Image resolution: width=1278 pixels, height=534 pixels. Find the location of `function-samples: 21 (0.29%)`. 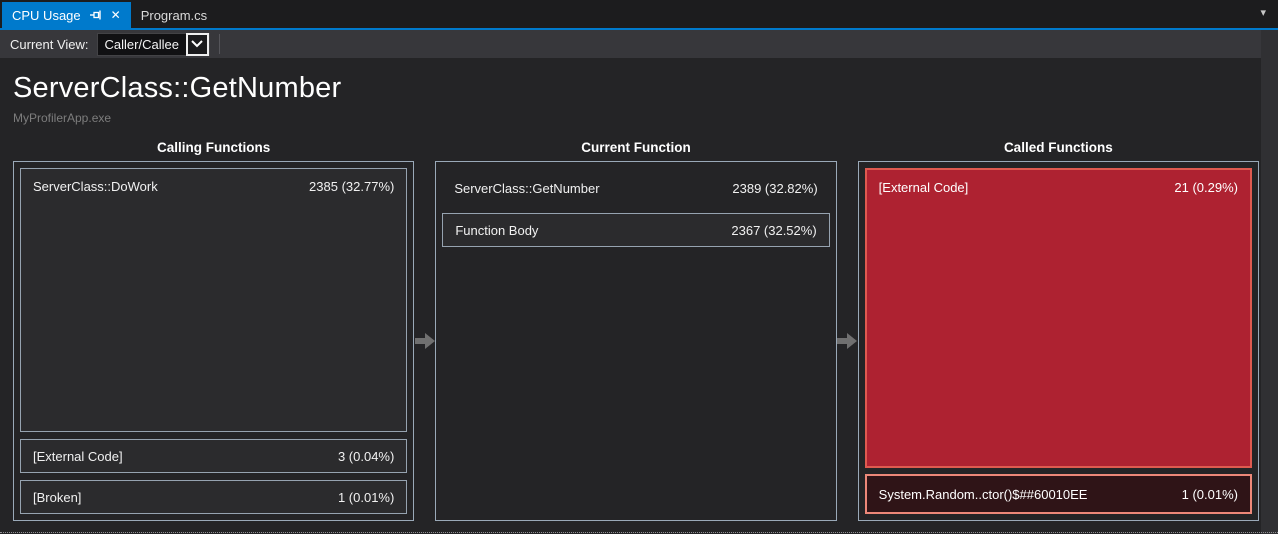

function-samples: 21 (0.29%) is located at coordinates (1206, 187).